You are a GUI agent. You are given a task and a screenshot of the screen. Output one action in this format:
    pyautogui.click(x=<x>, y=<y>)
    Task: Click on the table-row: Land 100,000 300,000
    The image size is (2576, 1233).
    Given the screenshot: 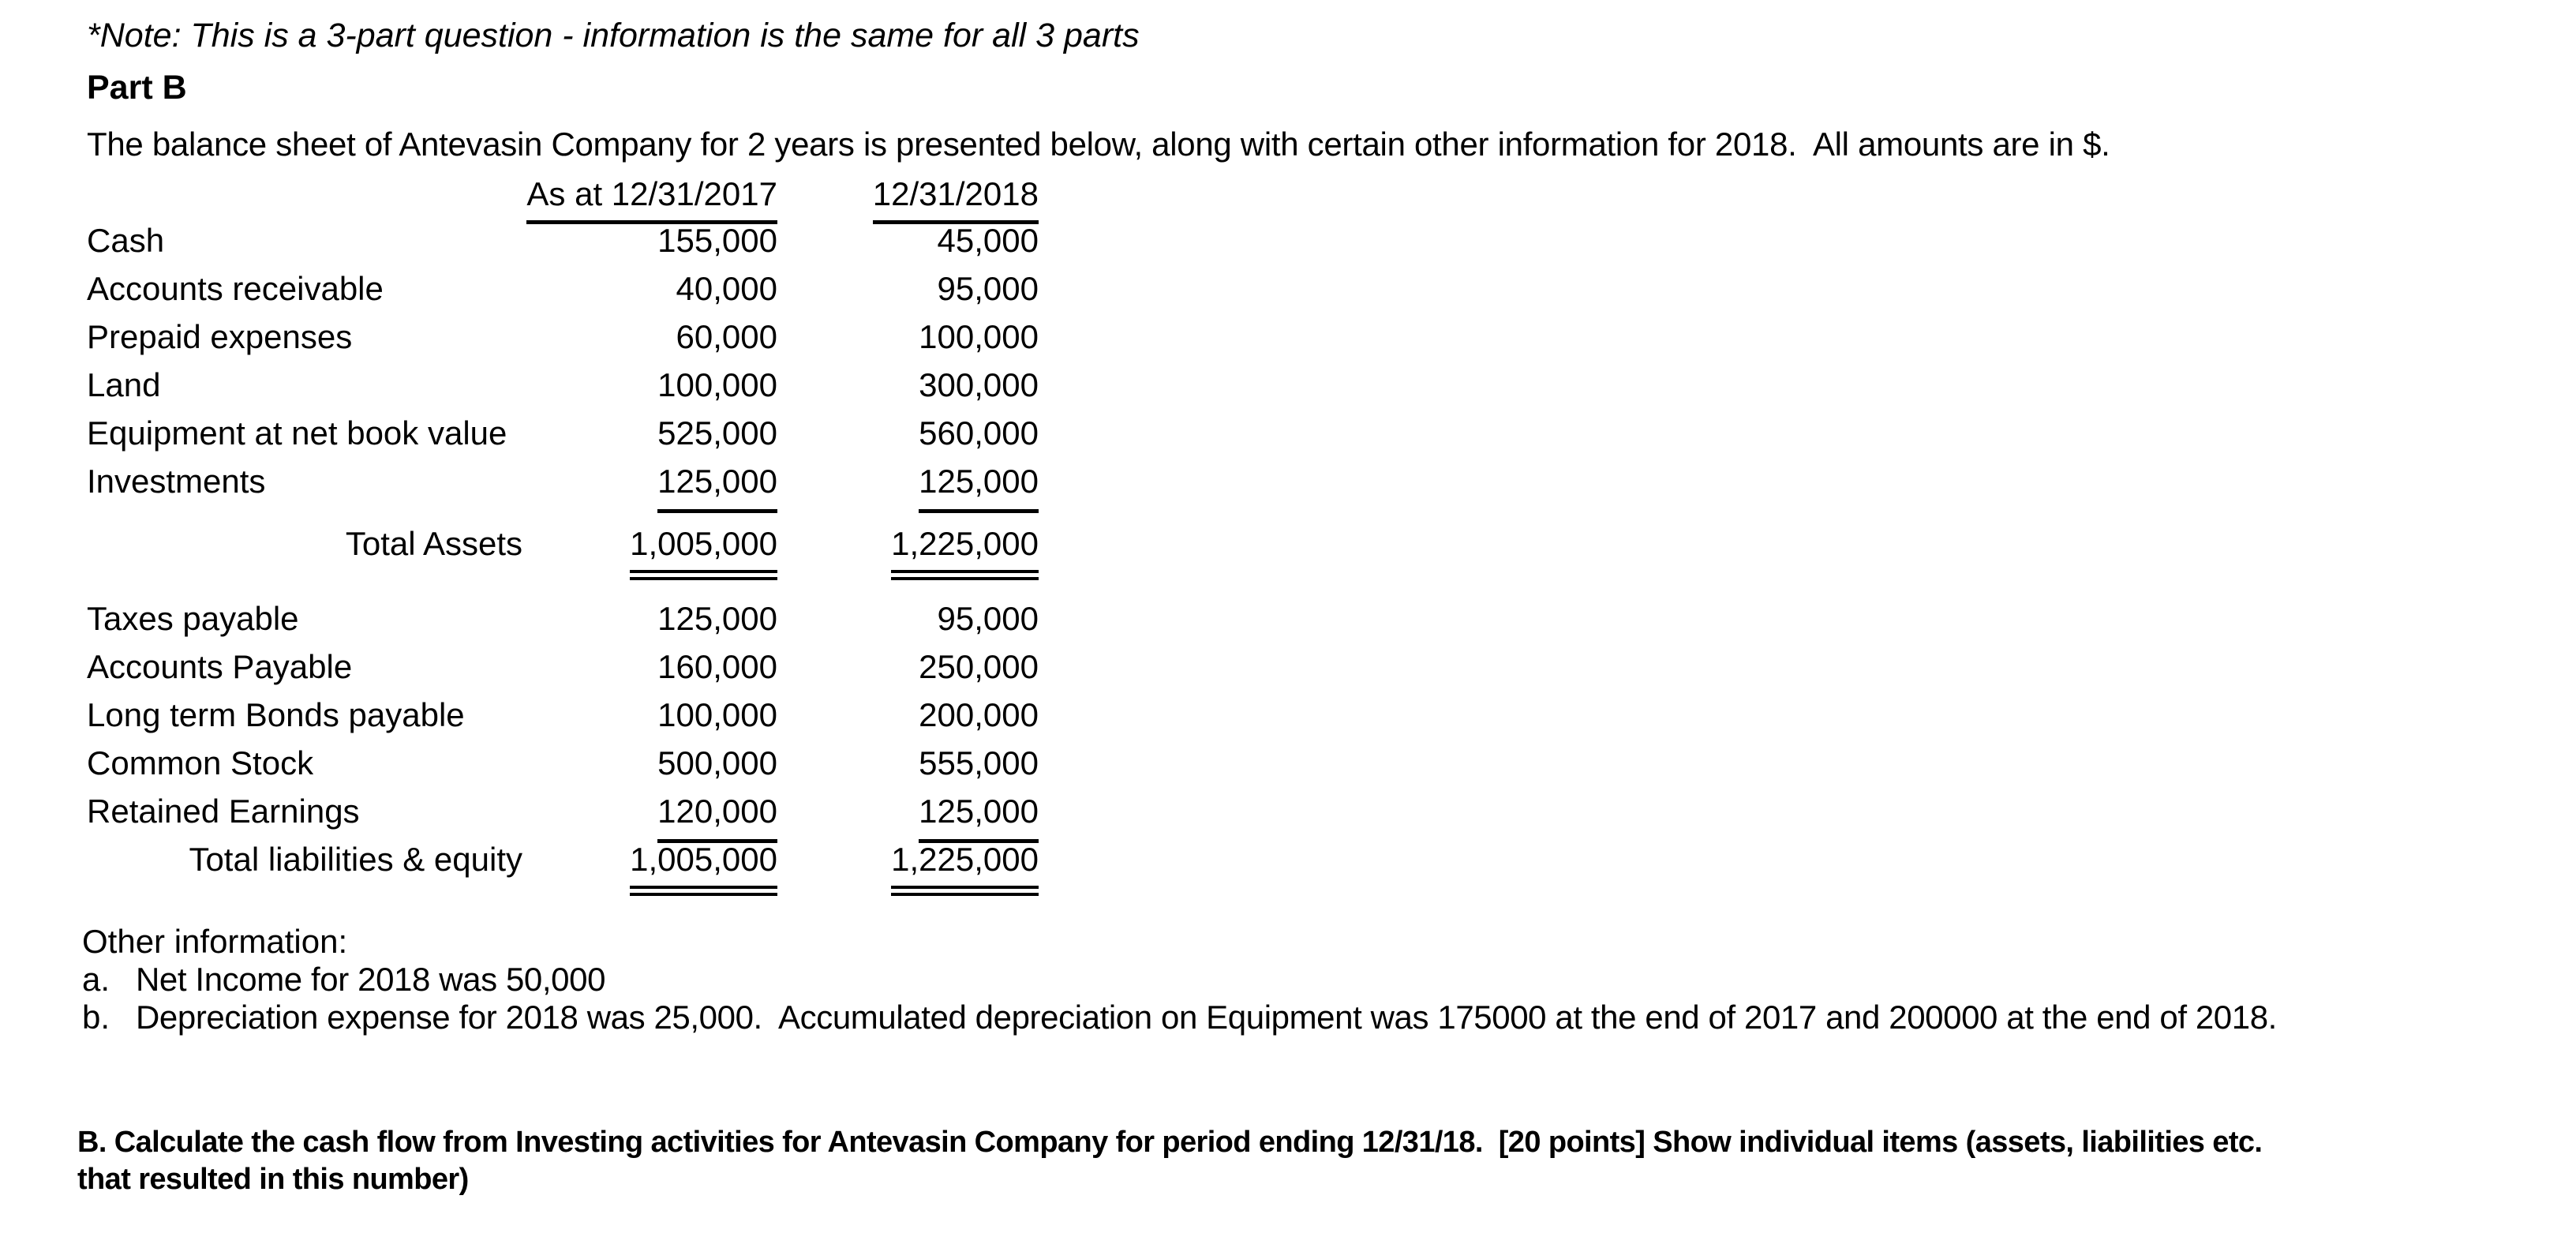 What is the action you would take?
    pyautogui.click(x=552, y=385)
    